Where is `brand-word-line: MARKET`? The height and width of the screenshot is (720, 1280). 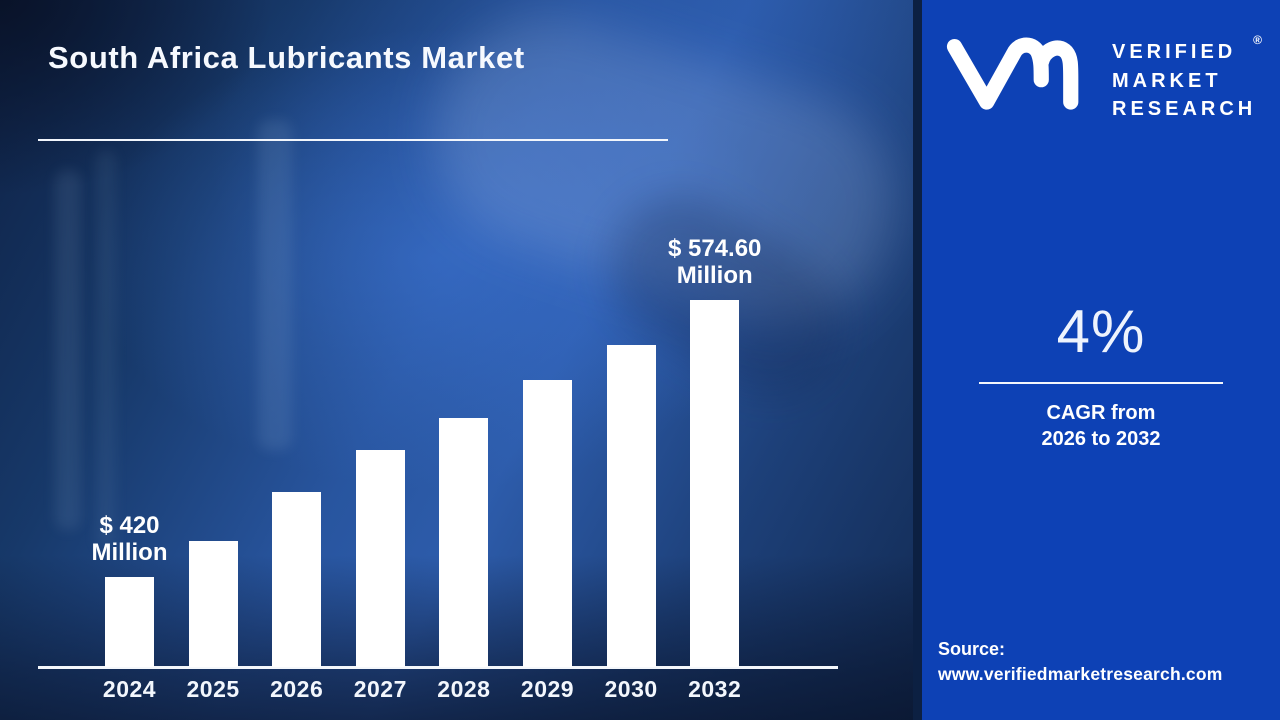
brand-word-line: MARKET is located at coordinates (1167, 80).